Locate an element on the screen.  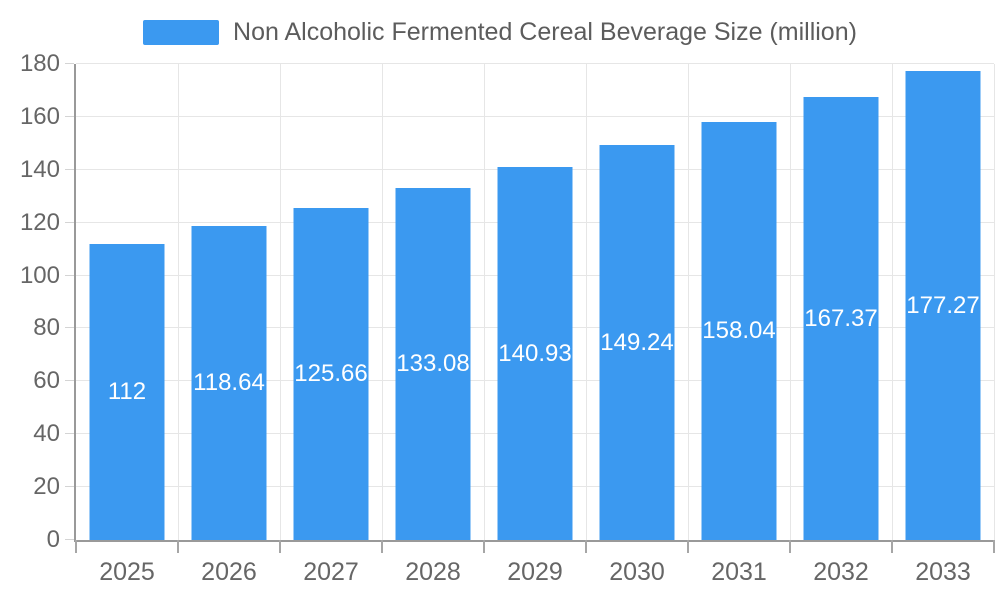
bar-value-label: 118.64 is located at coordinates (229, 383).